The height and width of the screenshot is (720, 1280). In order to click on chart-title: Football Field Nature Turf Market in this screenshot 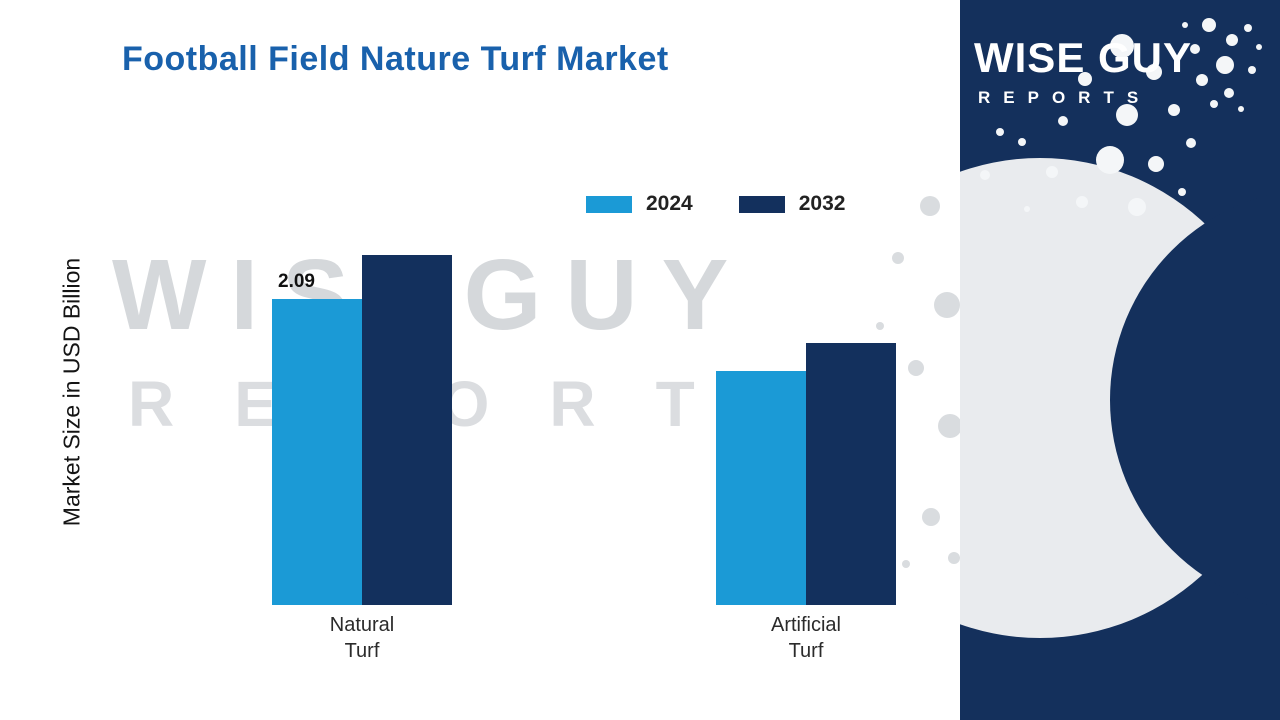, I will do `click(395, 59)`.